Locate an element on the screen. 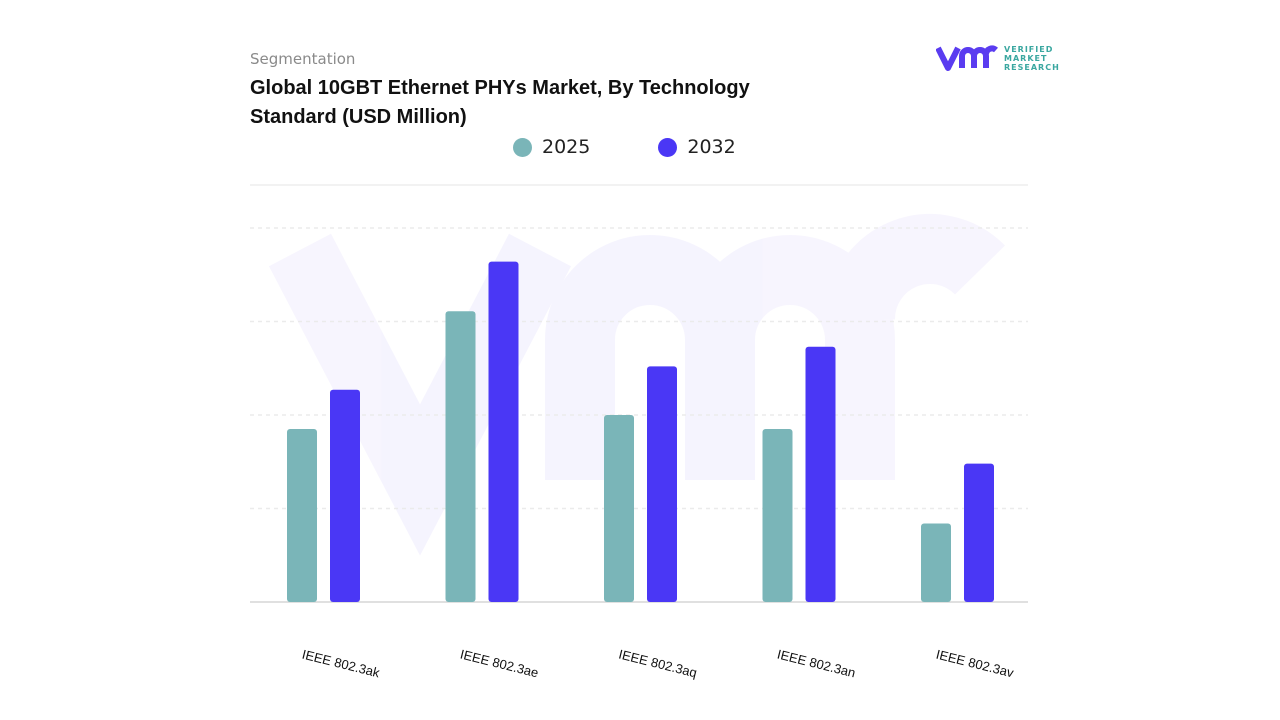 This screenshot has width=1280, height=720. logo: VERIFIED MARKET RESEARCH is located at coordinates (998, 58).